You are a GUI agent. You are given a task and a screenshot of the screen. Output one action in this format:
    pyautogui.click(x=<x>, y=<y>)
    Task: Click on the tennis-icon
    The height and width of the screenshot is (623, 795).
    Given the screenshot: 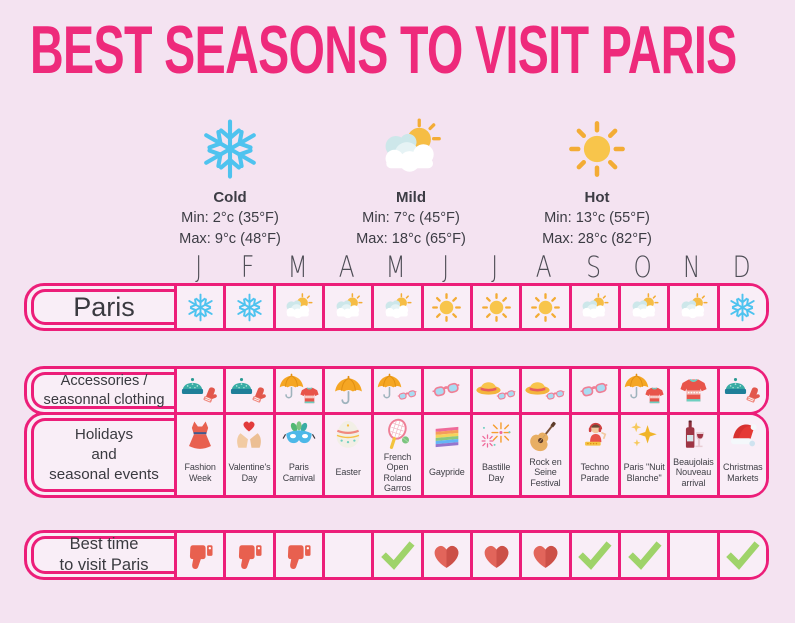 What is the action you would take?
    pyautogui.click(x=397, y=435)
    